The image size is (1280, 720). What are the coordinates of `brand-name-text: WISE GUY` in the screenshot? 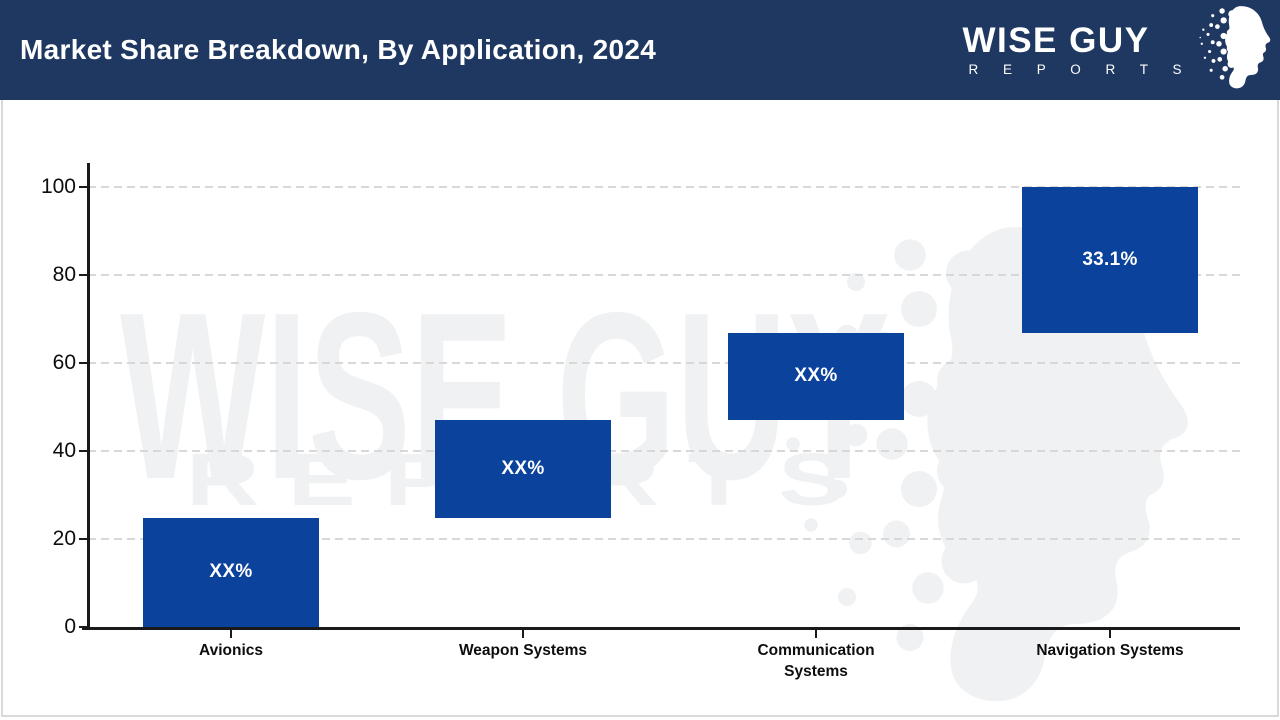 It's located at (1056, 41).